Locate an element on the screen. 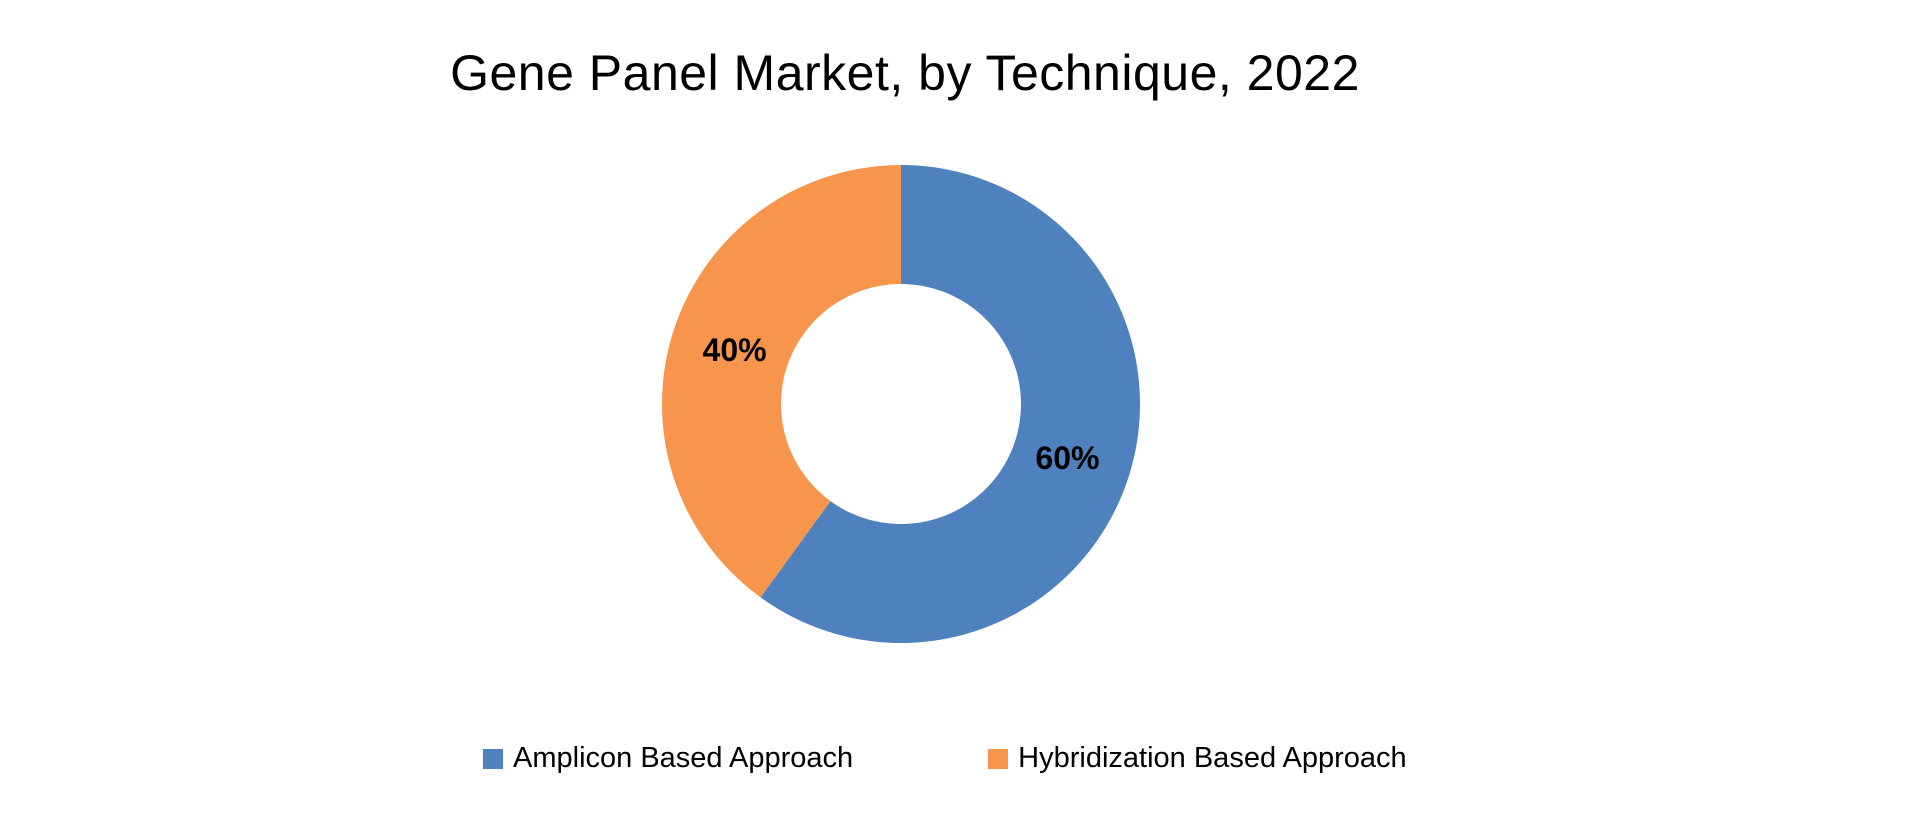  legend-item-amplicon: Amplicon Based Approach is located at coordinates (668, 758).